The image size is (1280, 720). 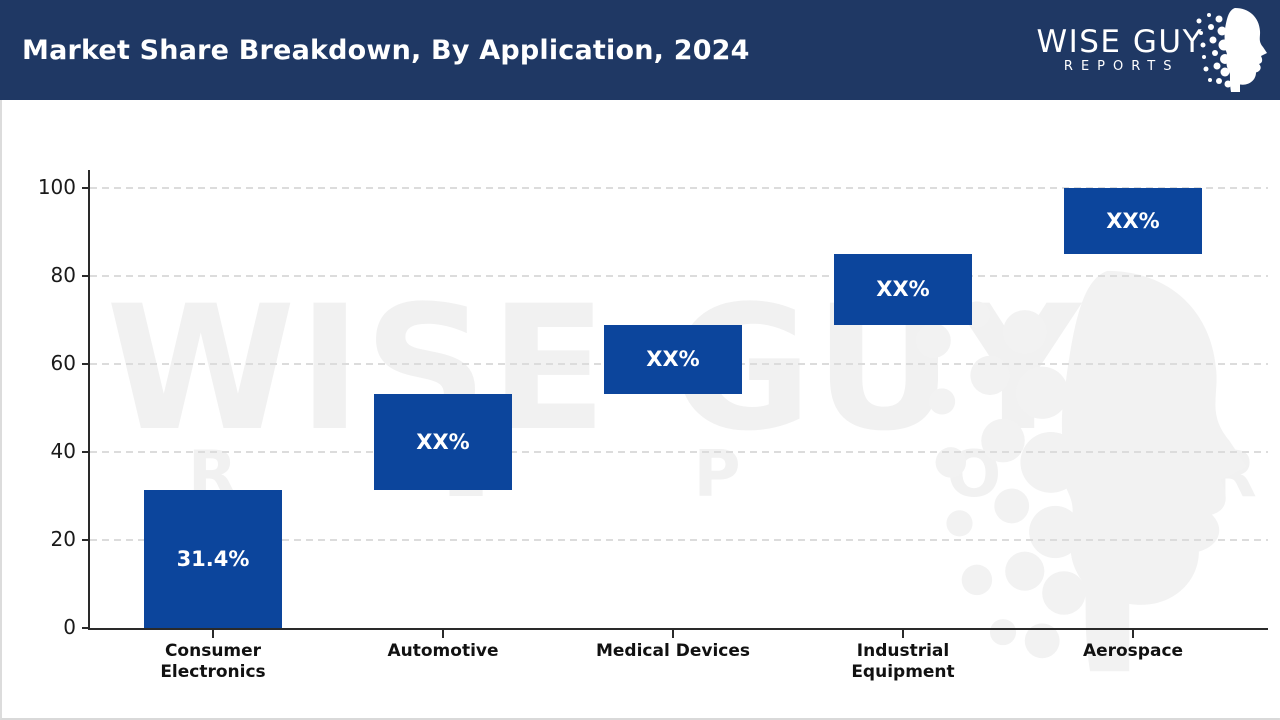 I want to click on y-tick-label: 40, so click(x=63, y=451).